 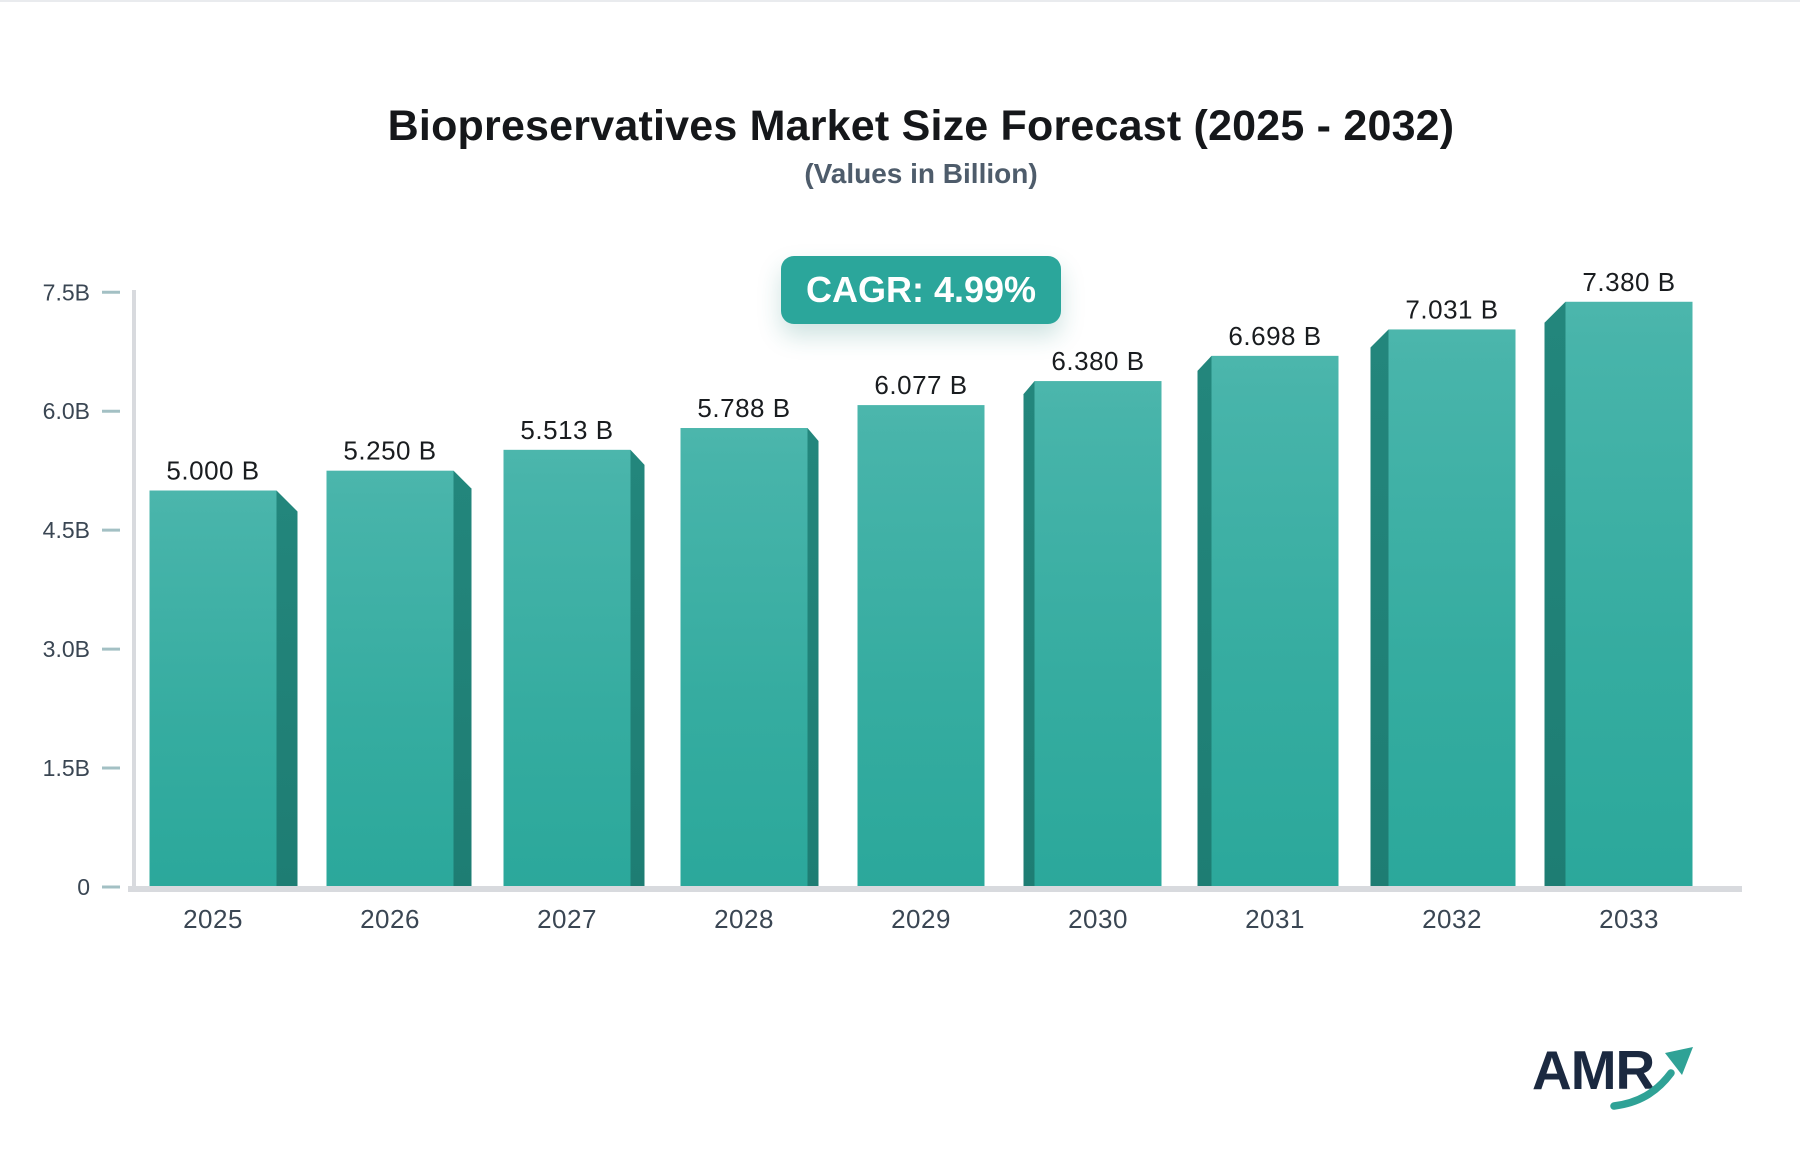 What do you see at coordinates (1628, 282) in the screenshot?
I see `bar-value-label: 7.380 B` at bounding box center [1628, 282].